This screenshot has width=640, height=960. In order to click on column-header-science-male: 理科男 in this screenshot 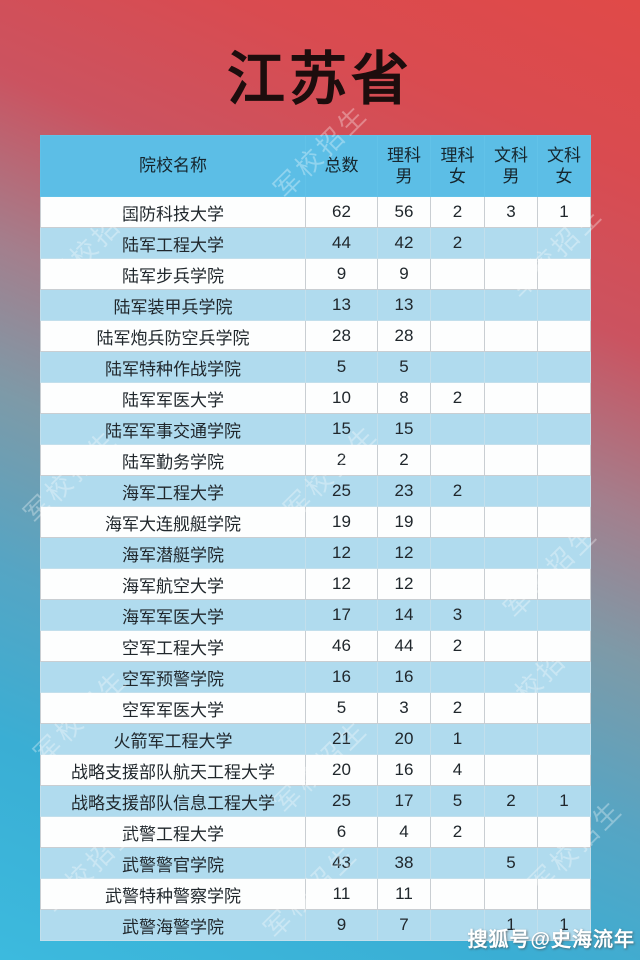, I will do `click(404, 166)`.